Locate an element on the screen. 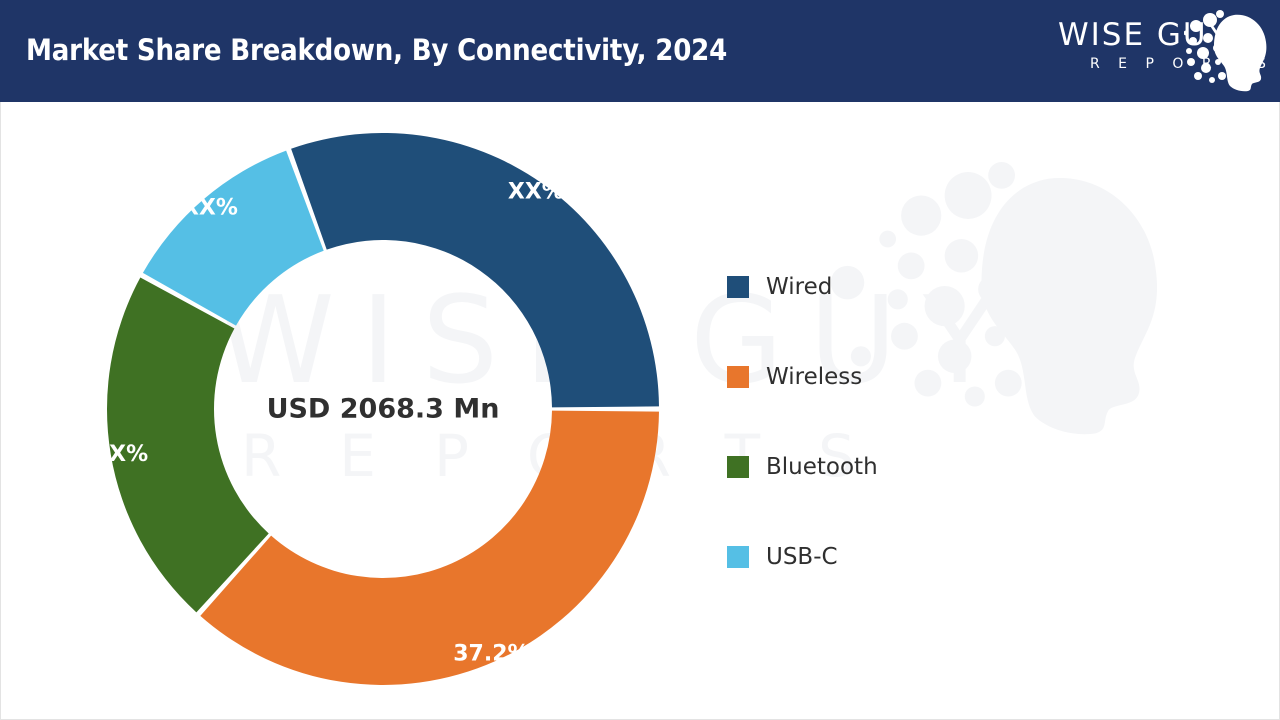 Image resolution: width=1280 pixels, height=720 pixels. donut-slice-wireless is located at coordinates (429, 547).